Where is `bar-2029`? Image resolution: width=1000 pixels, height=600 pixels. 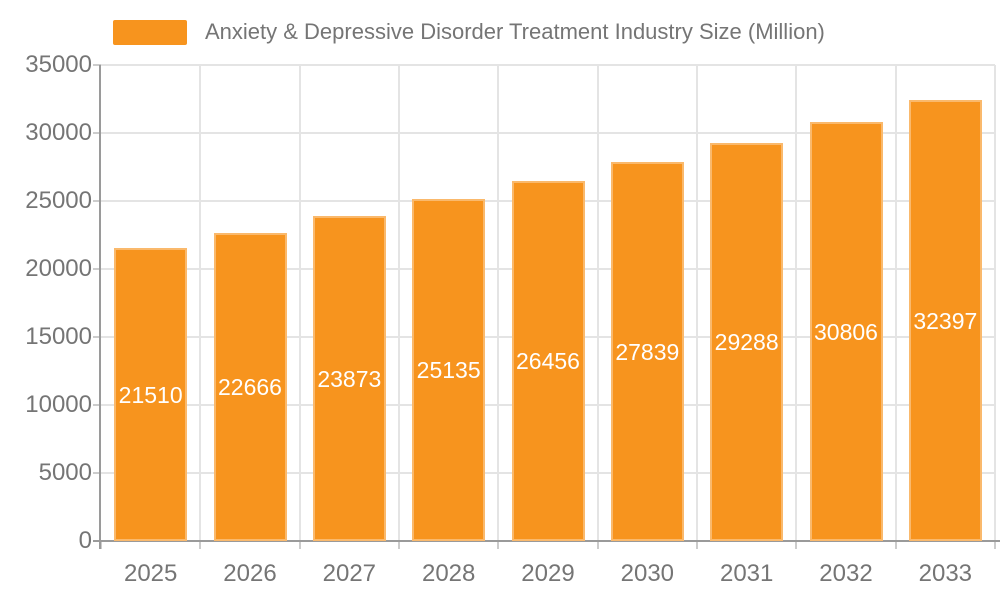 bar-2029 is located at coordinates (548, 361).